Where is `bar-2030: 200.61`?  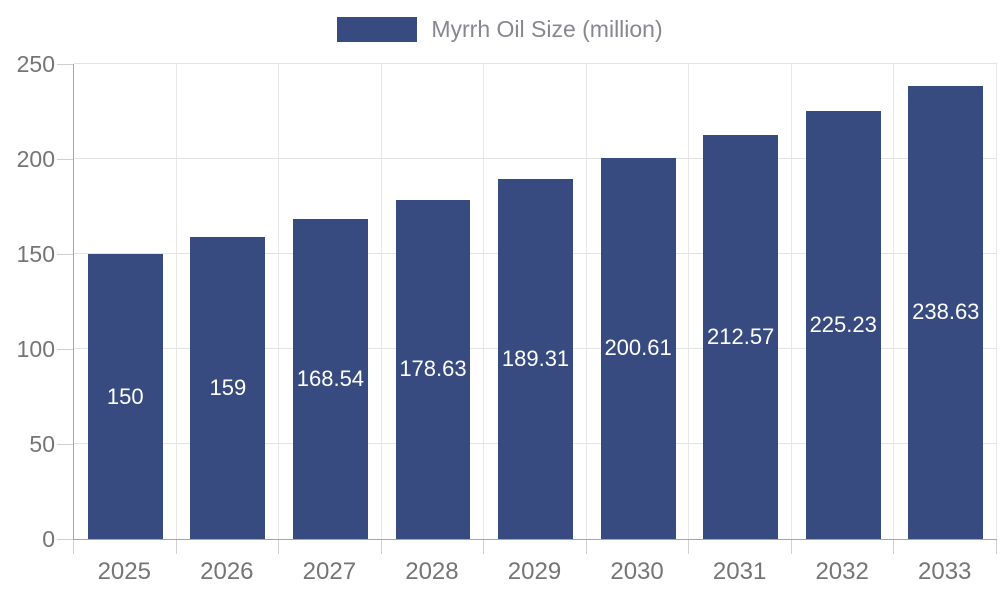 bar-2030: 200.61 is located at coordinates (638, 348).